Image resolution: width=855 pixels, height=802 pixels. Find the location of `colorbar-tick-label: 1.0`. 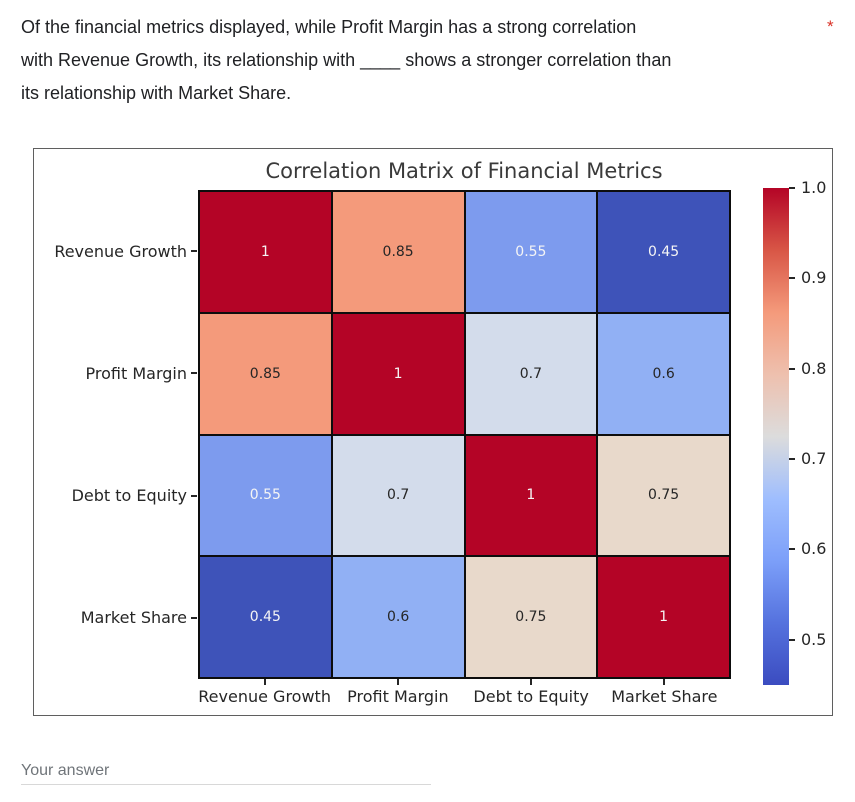

colorbar-tick-label: 1.0 is located at coordinates (814, 187).